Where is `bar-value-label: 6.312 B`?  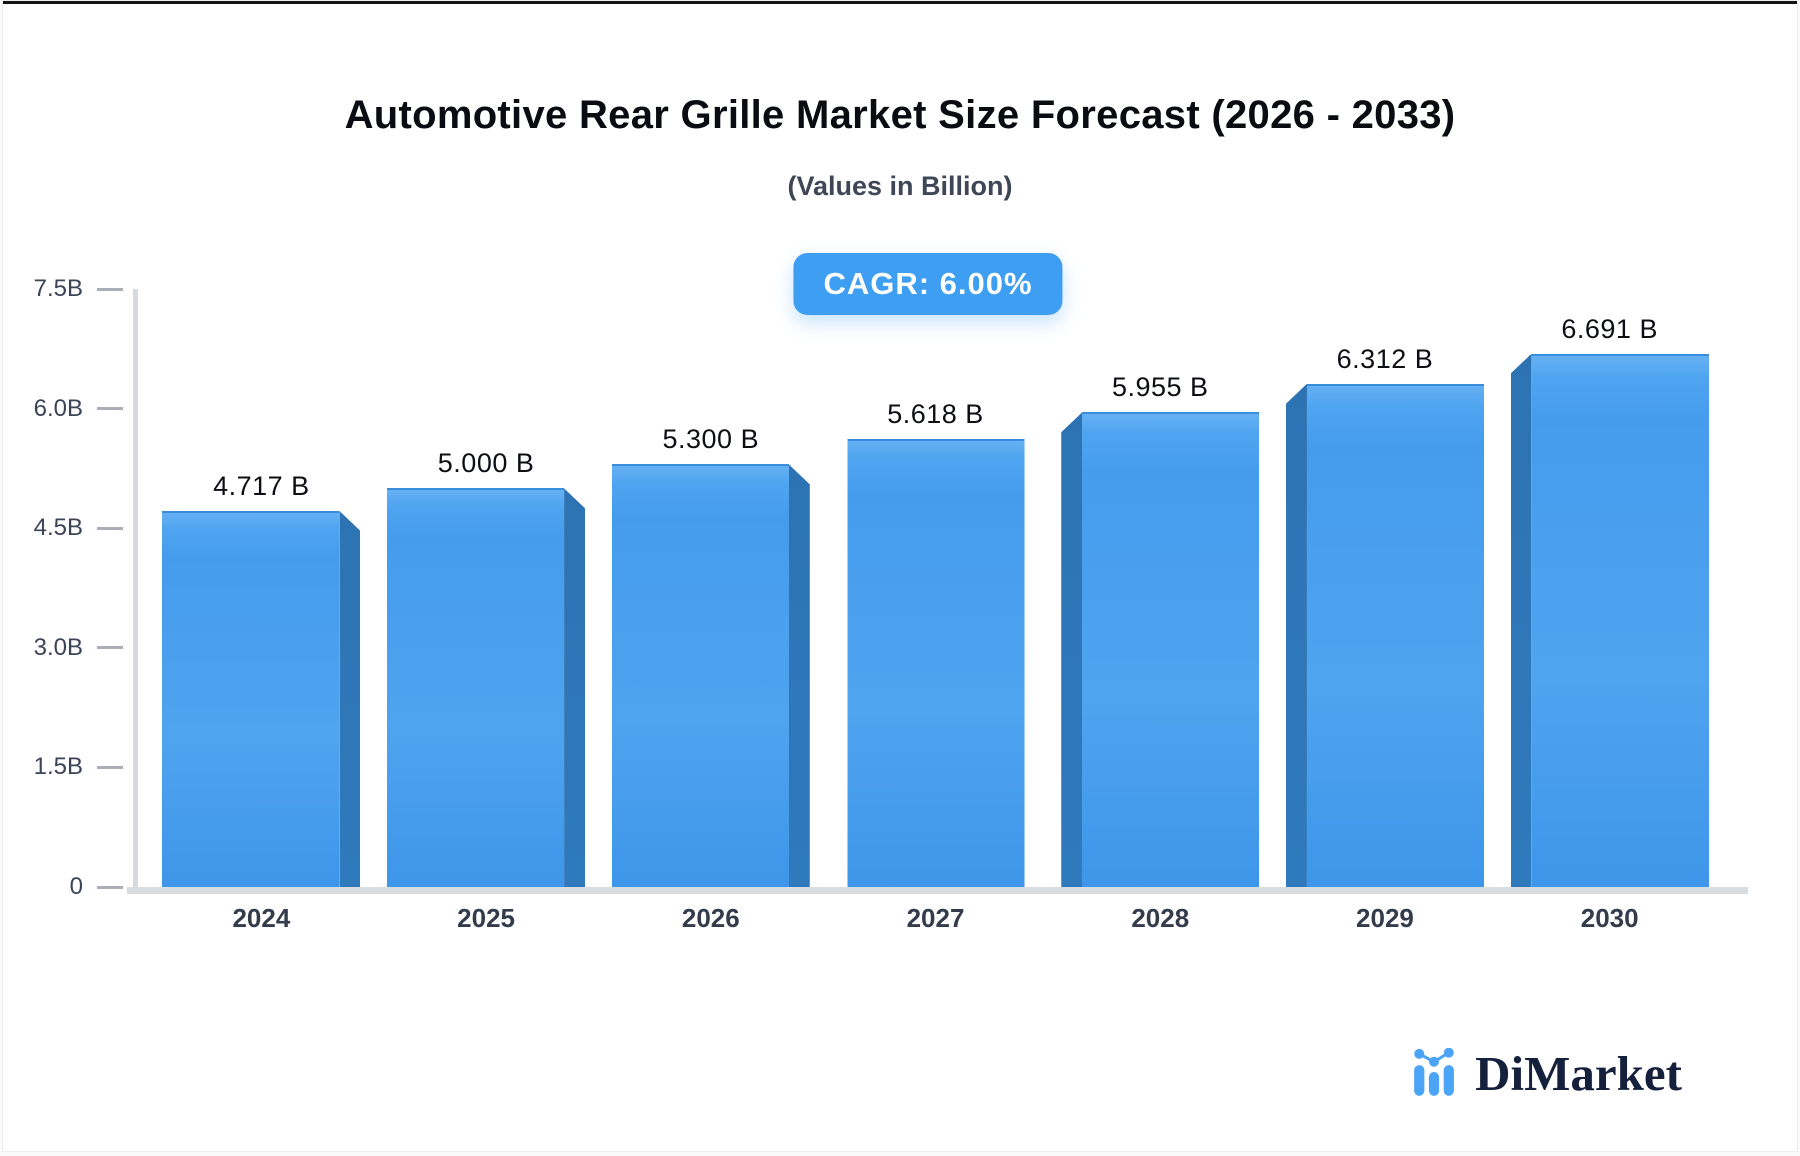
bar-value-label: 6.312 B is located at coordinates (1385, 358).